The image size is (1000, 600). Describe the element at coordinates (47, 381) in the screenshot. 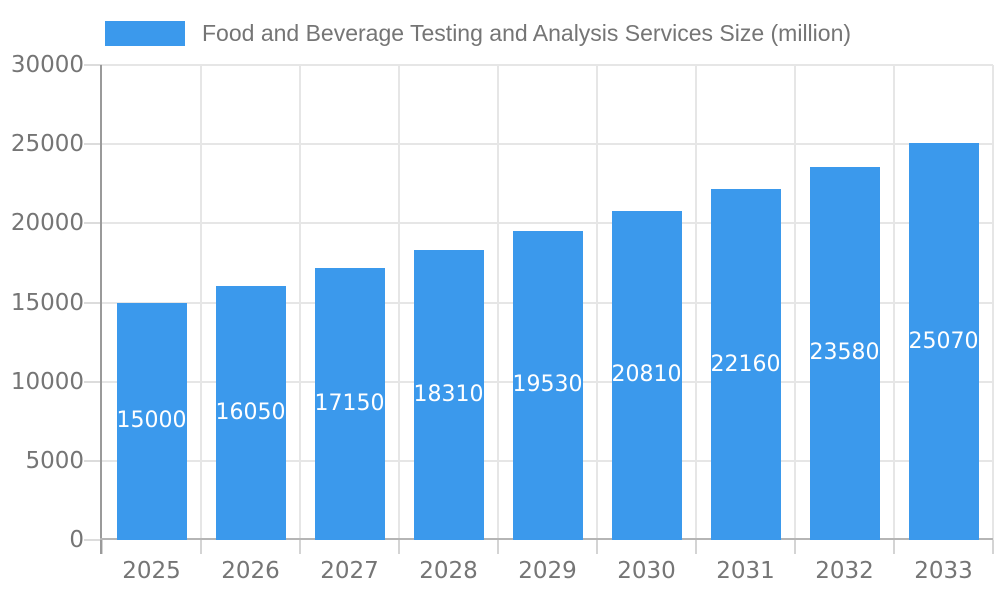

I see `y-axis-label: 10000` at that location.